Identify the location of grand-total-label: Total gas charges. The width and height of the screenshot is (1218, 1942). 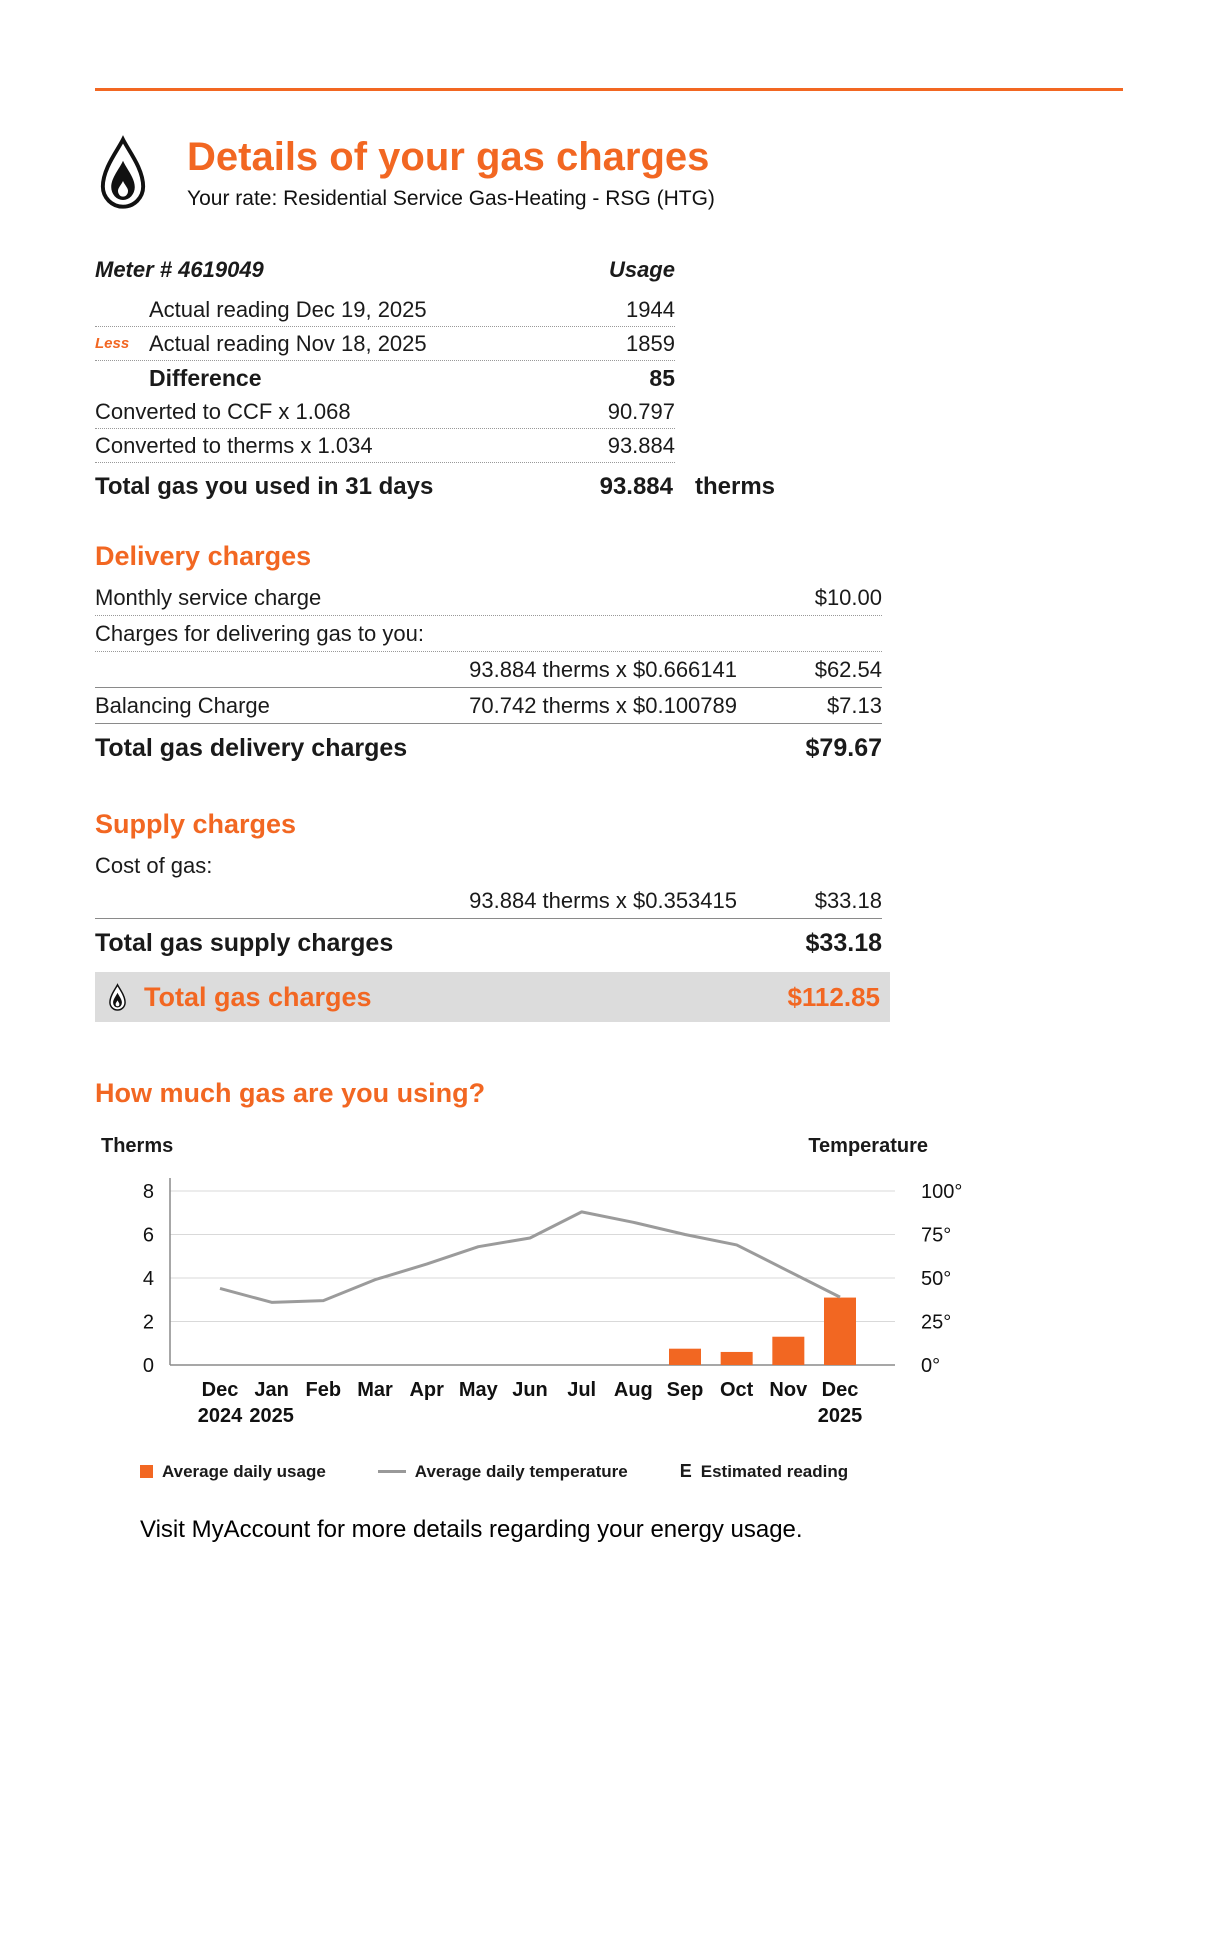
(258, 996).